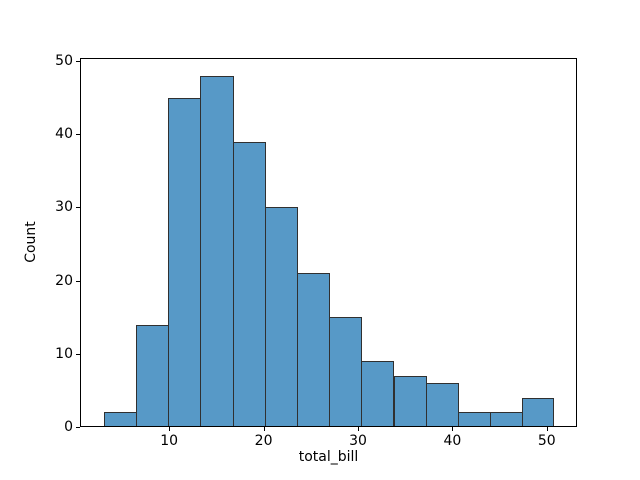 The width and height of the screenshot is (640, 480). I want to click on x-tick-label: 40, so click(452, 441).